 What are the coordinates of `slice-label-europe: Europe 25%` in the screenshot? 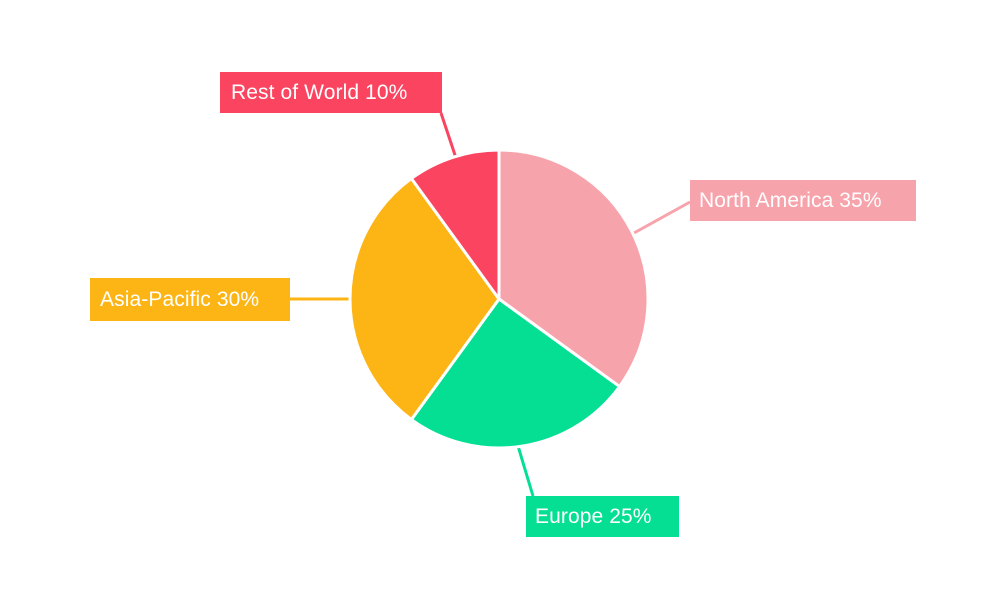 It's located at (602, 516).